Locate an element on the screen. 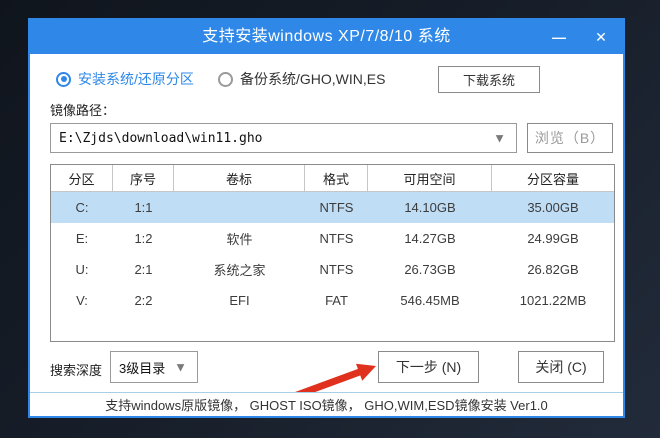 The image size is (660, 438). table-row-e: E: 1:2 软件 NTFS 14.27GB 24.99GB is located at coordinates (332, 238).